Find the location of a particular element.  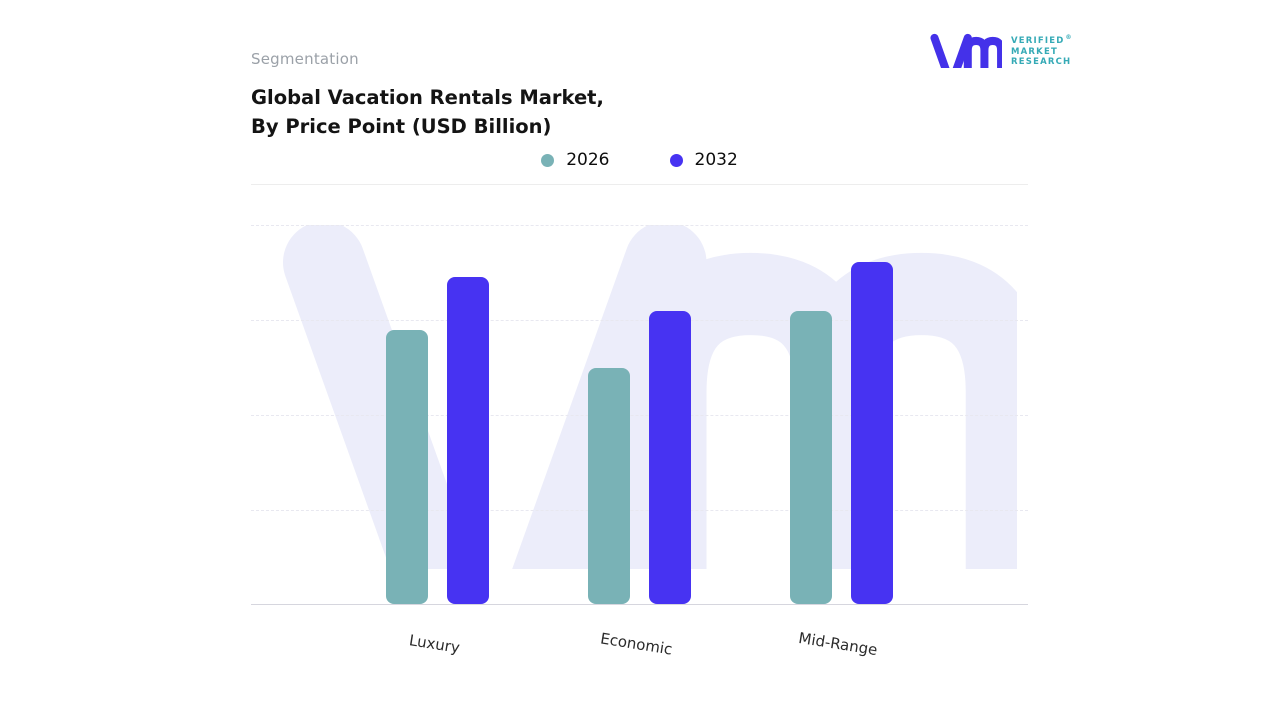

vmr-logo-line1: VERIFIED® is located at coordinates (1041, 40).